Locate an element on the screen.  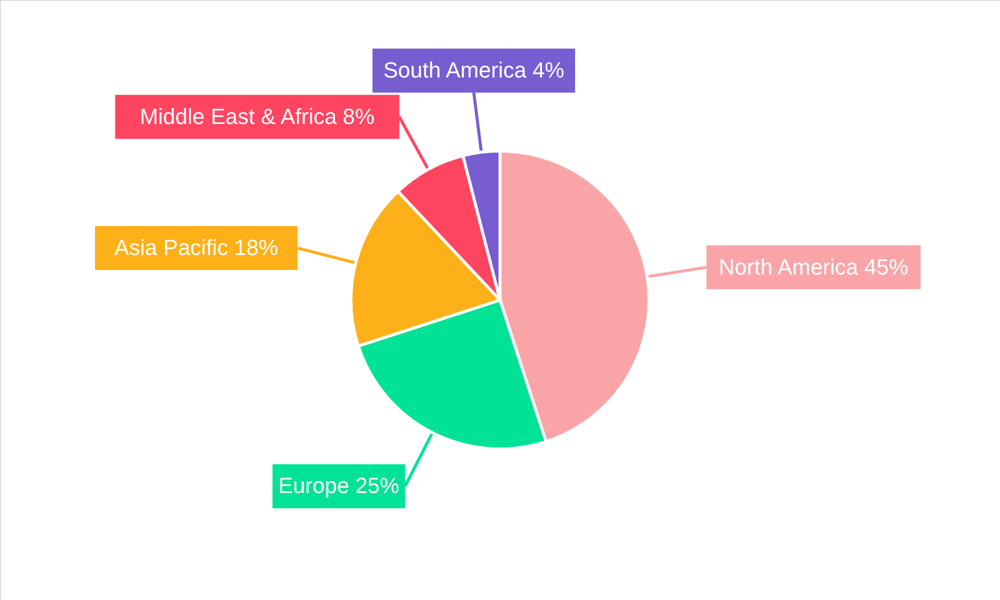
slice-label: South America 4% is located at coordinates (473, 70).